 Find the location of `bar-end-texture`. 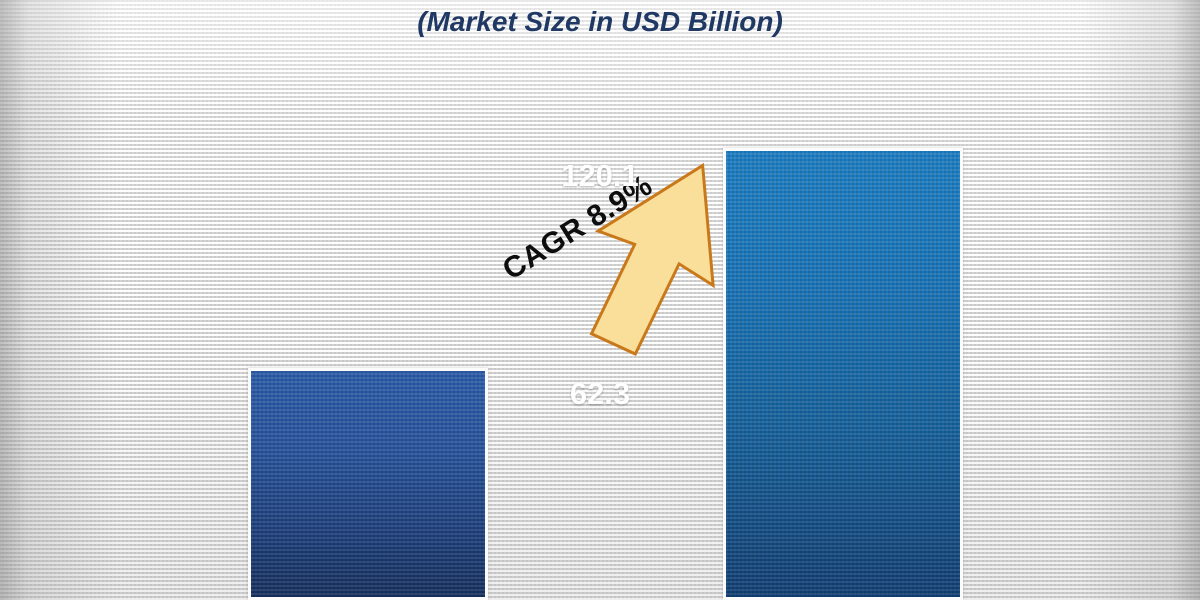

bar-end-texture is located at coordinates (843, 374).